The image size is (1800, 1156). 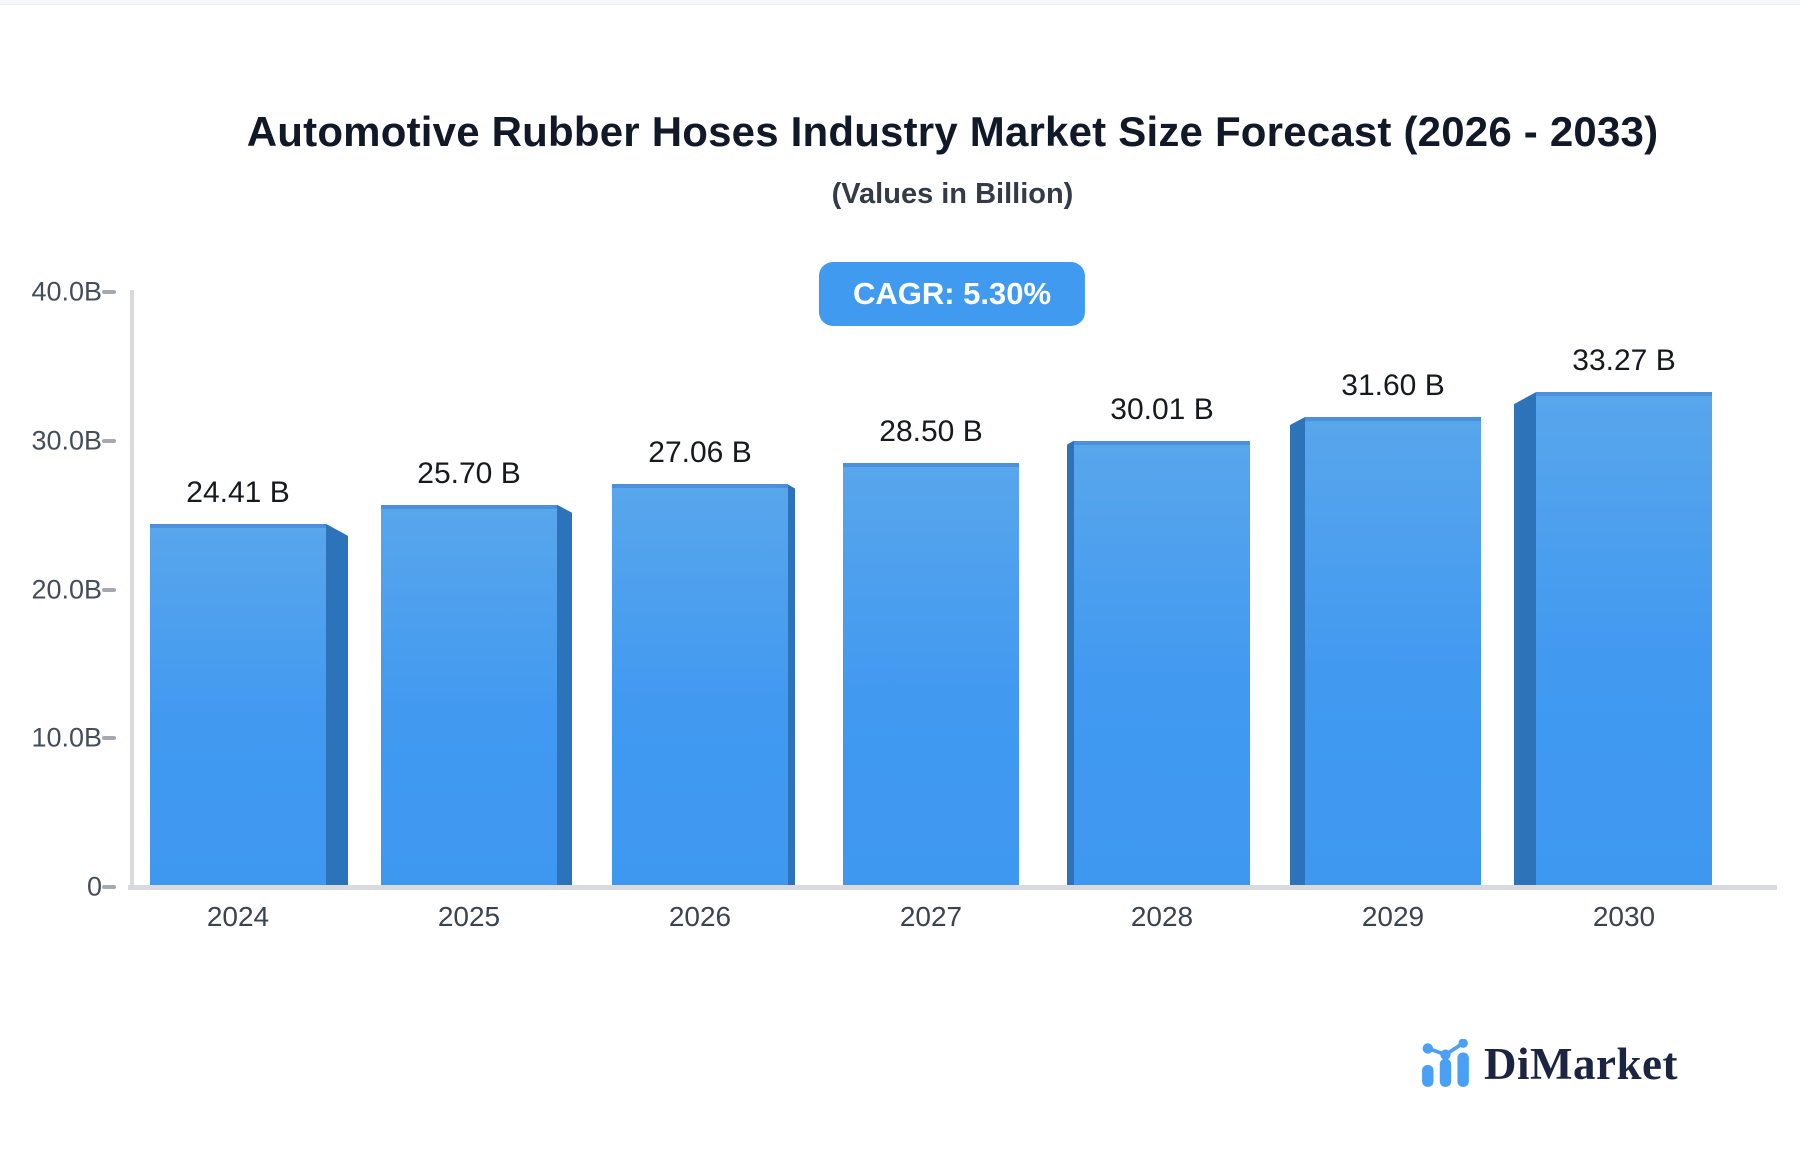 I want to click on bar-2028: 30.01 B, so click(x=1158, y=640).